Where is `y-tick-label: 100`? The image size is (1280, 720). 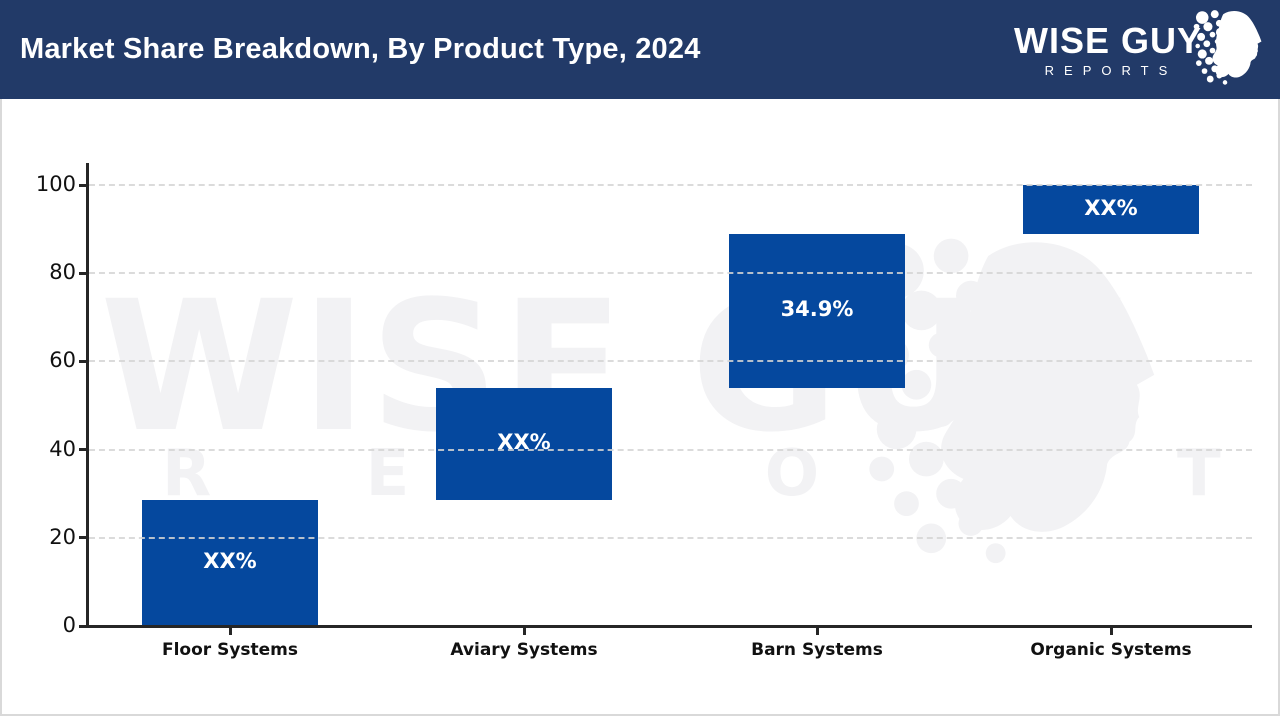
y-tick-label: 100 is located at coordinates (55, 184).